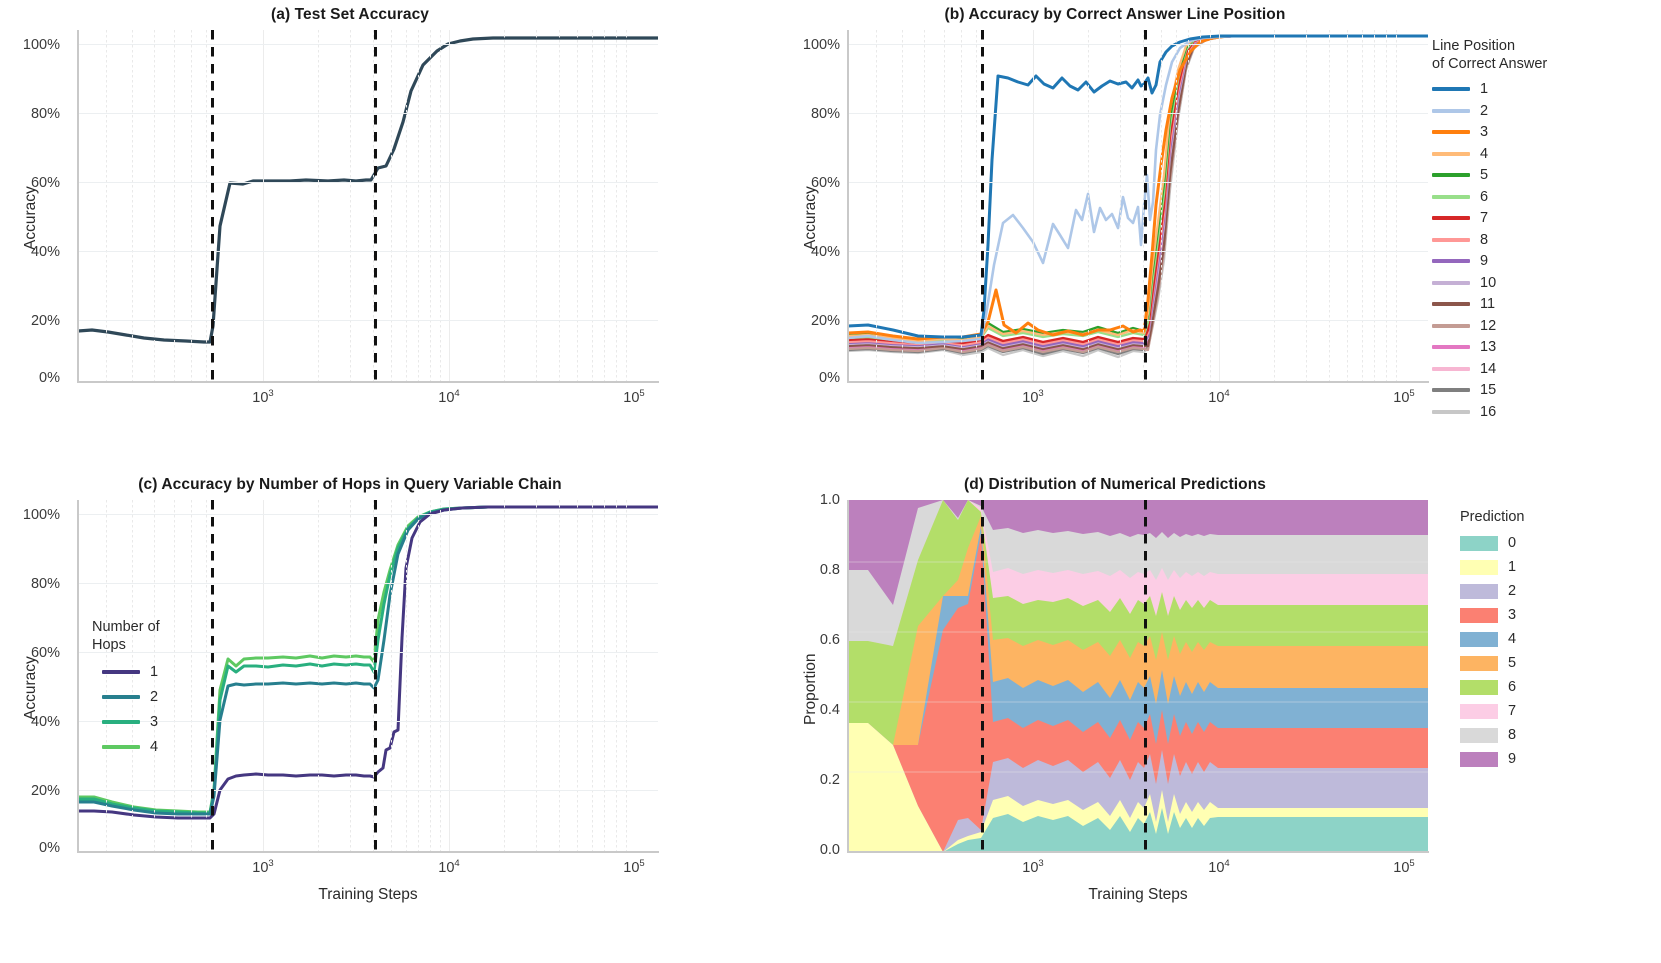 Image resolution: width=1661 pixels, height=963 pixels. Describe the element at coordinates (829, 780) in the screenshot. I see `panel-d-ytick-02: 0.2` at that location.